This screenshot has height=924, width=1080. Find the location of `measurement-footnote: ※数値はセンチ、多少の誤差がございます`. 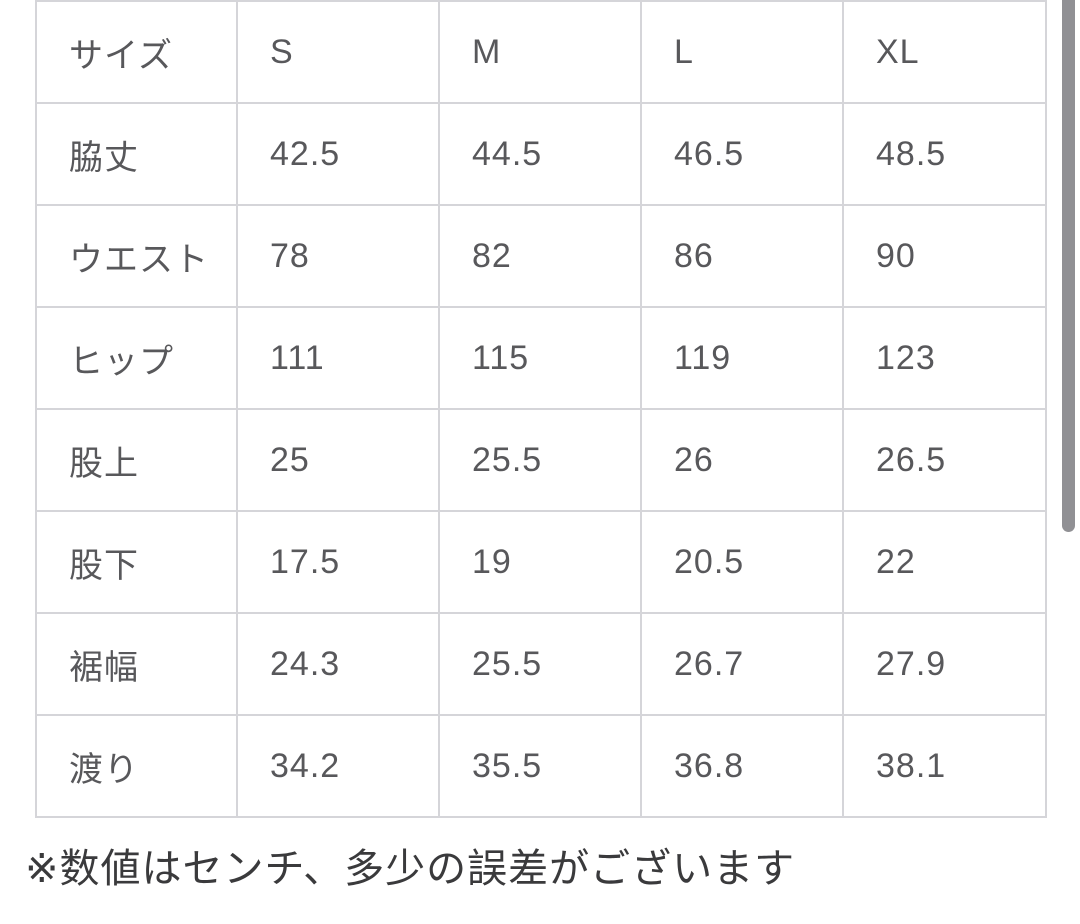

measurement-footnote: ※数値はセンチ、多少の誤差がございます is located at coordinates (410, 869).